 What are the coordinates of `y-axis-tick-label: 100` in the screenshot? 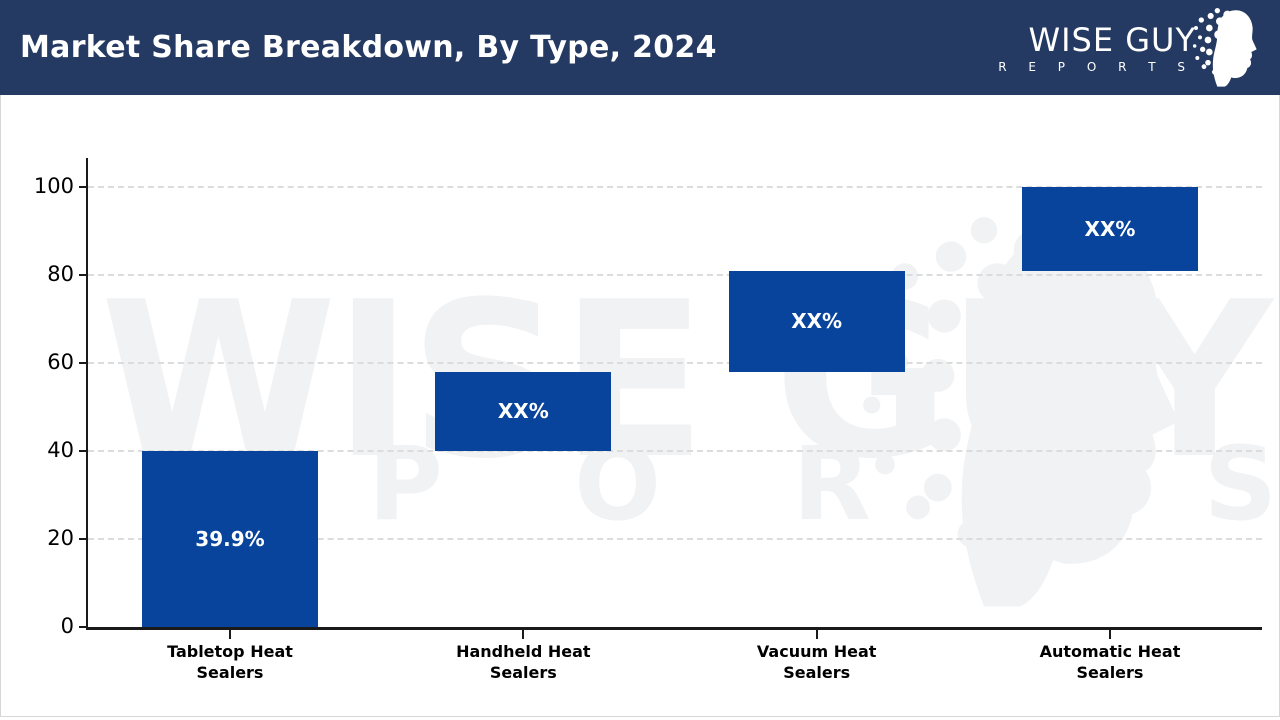 It's located at (53, 186).